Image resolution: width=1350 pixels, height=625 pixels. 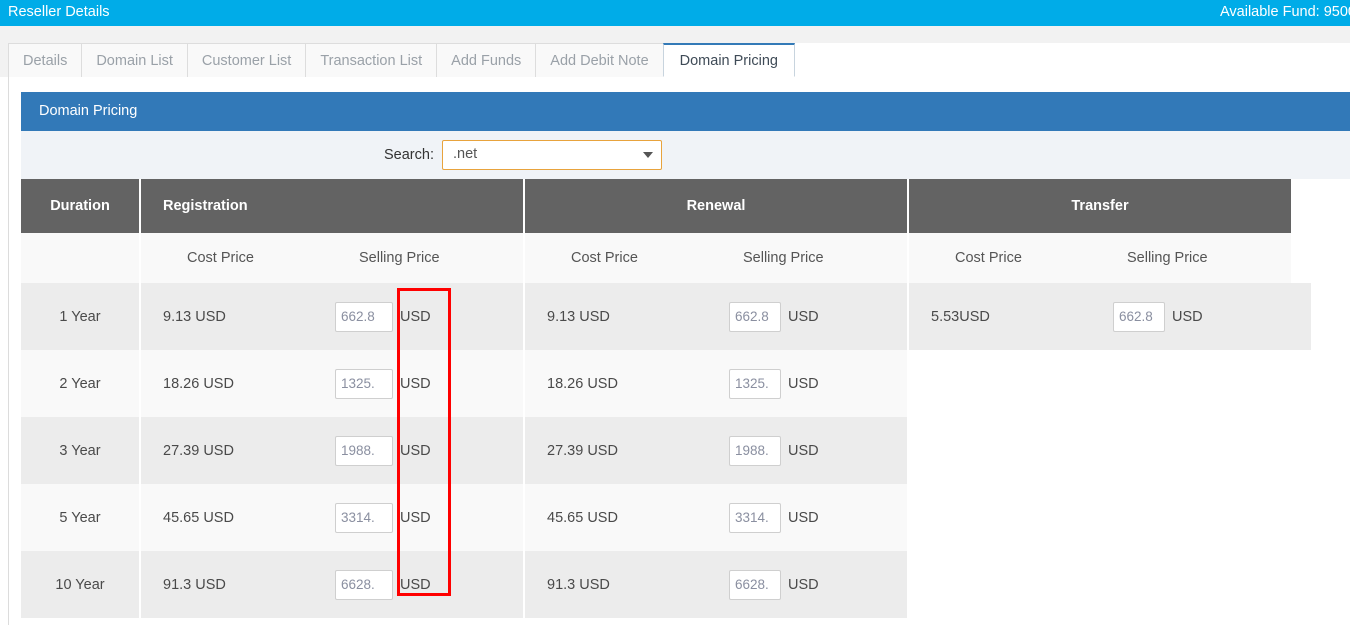 I want to click on transfer-cost-price: 5.53USD, so click(x=960, y=316).